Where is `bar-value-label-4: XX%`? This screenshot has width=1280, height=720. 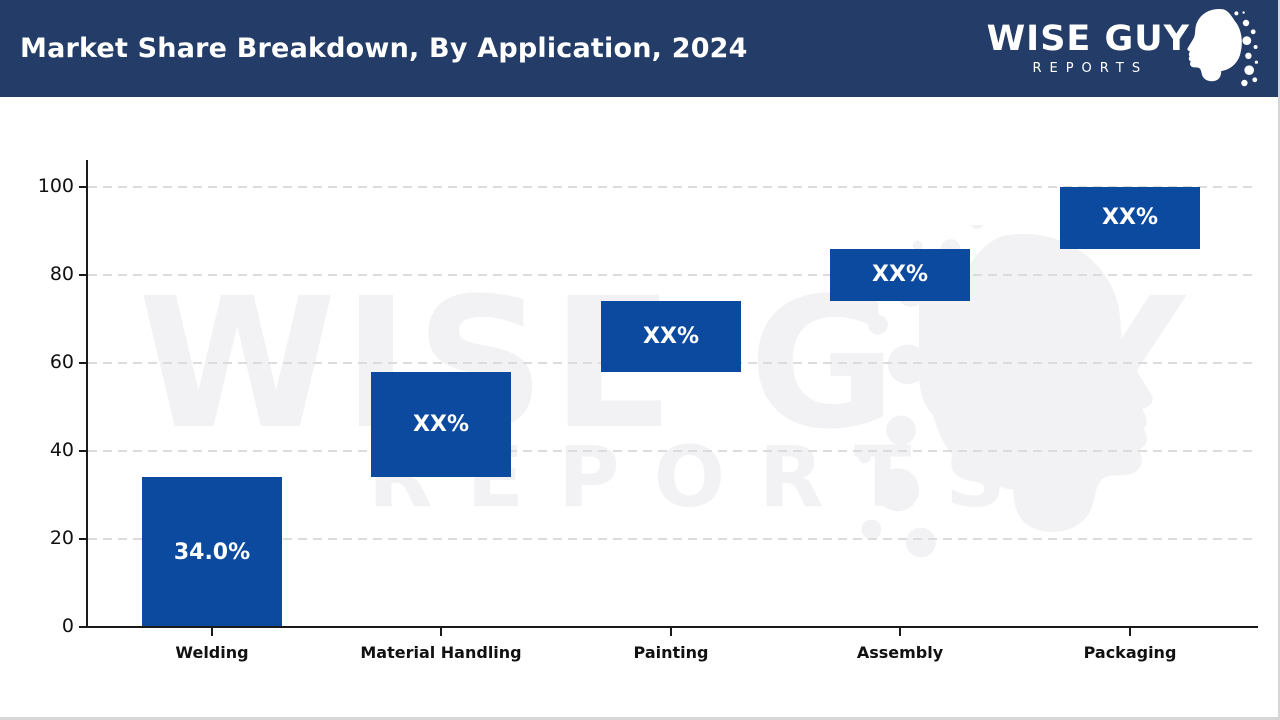
bar-value-label-4: XX% is located at coordinates (1130, 218).